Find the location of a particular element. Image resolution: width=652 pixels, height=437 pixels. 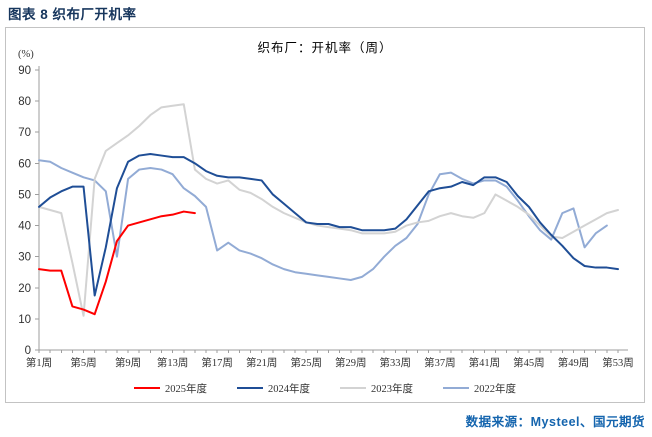

svg-text: 70 is located at coordinates (24, 133).